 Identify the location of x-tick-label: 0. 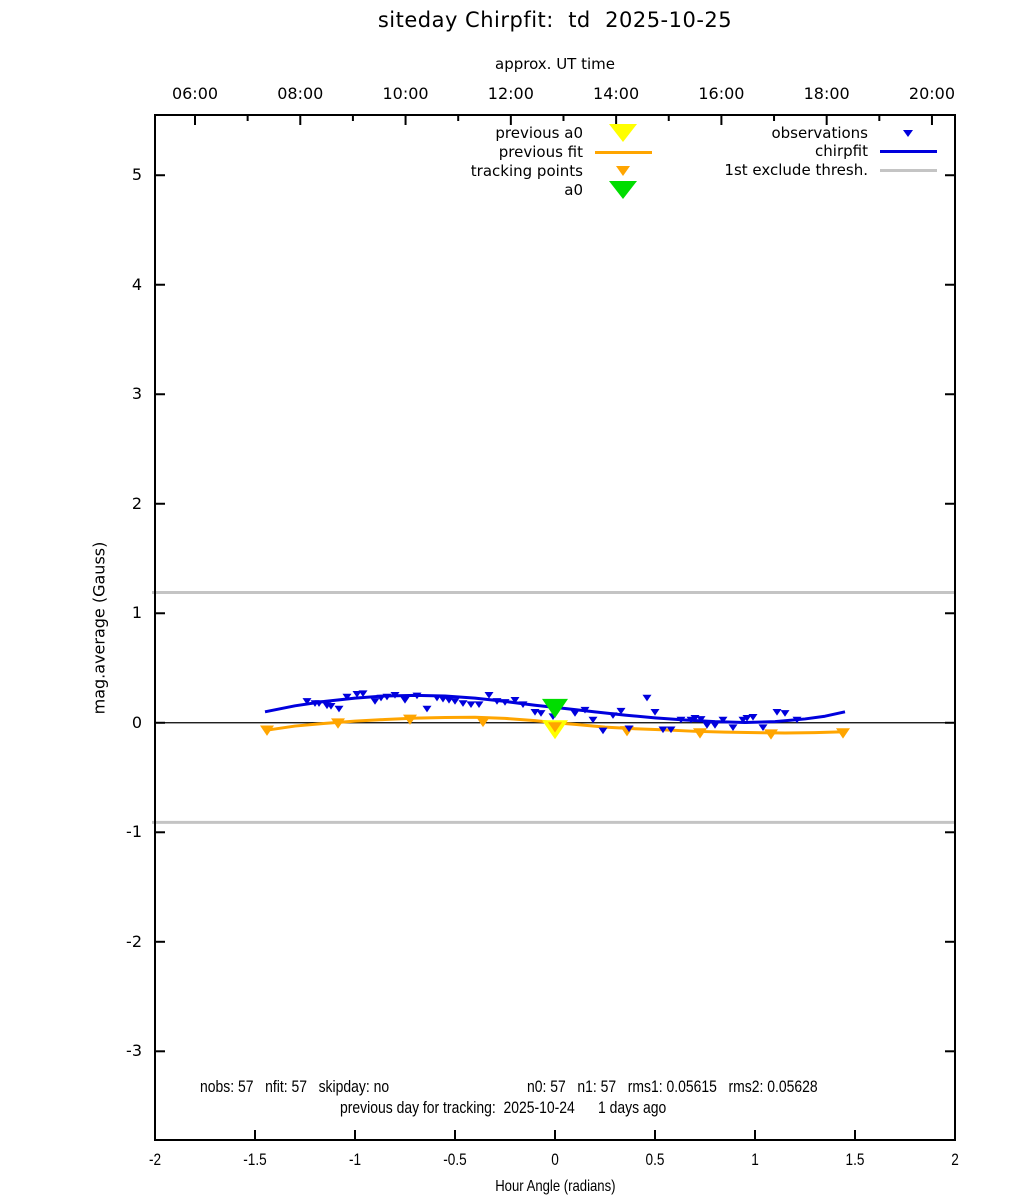
(555, 1159).